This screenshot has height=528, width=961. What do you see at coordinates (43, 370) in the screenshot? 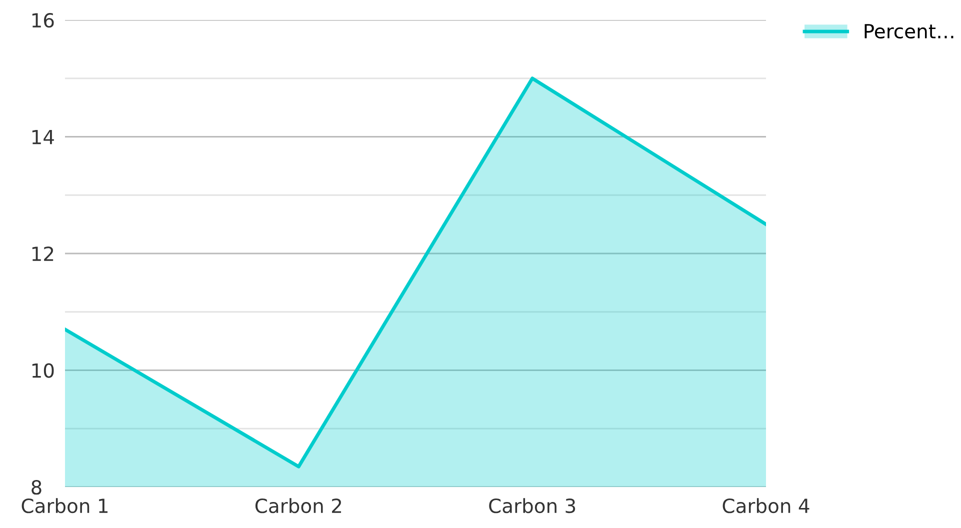
I see `y-tick-label: 10` at bounding box center [43, 370].